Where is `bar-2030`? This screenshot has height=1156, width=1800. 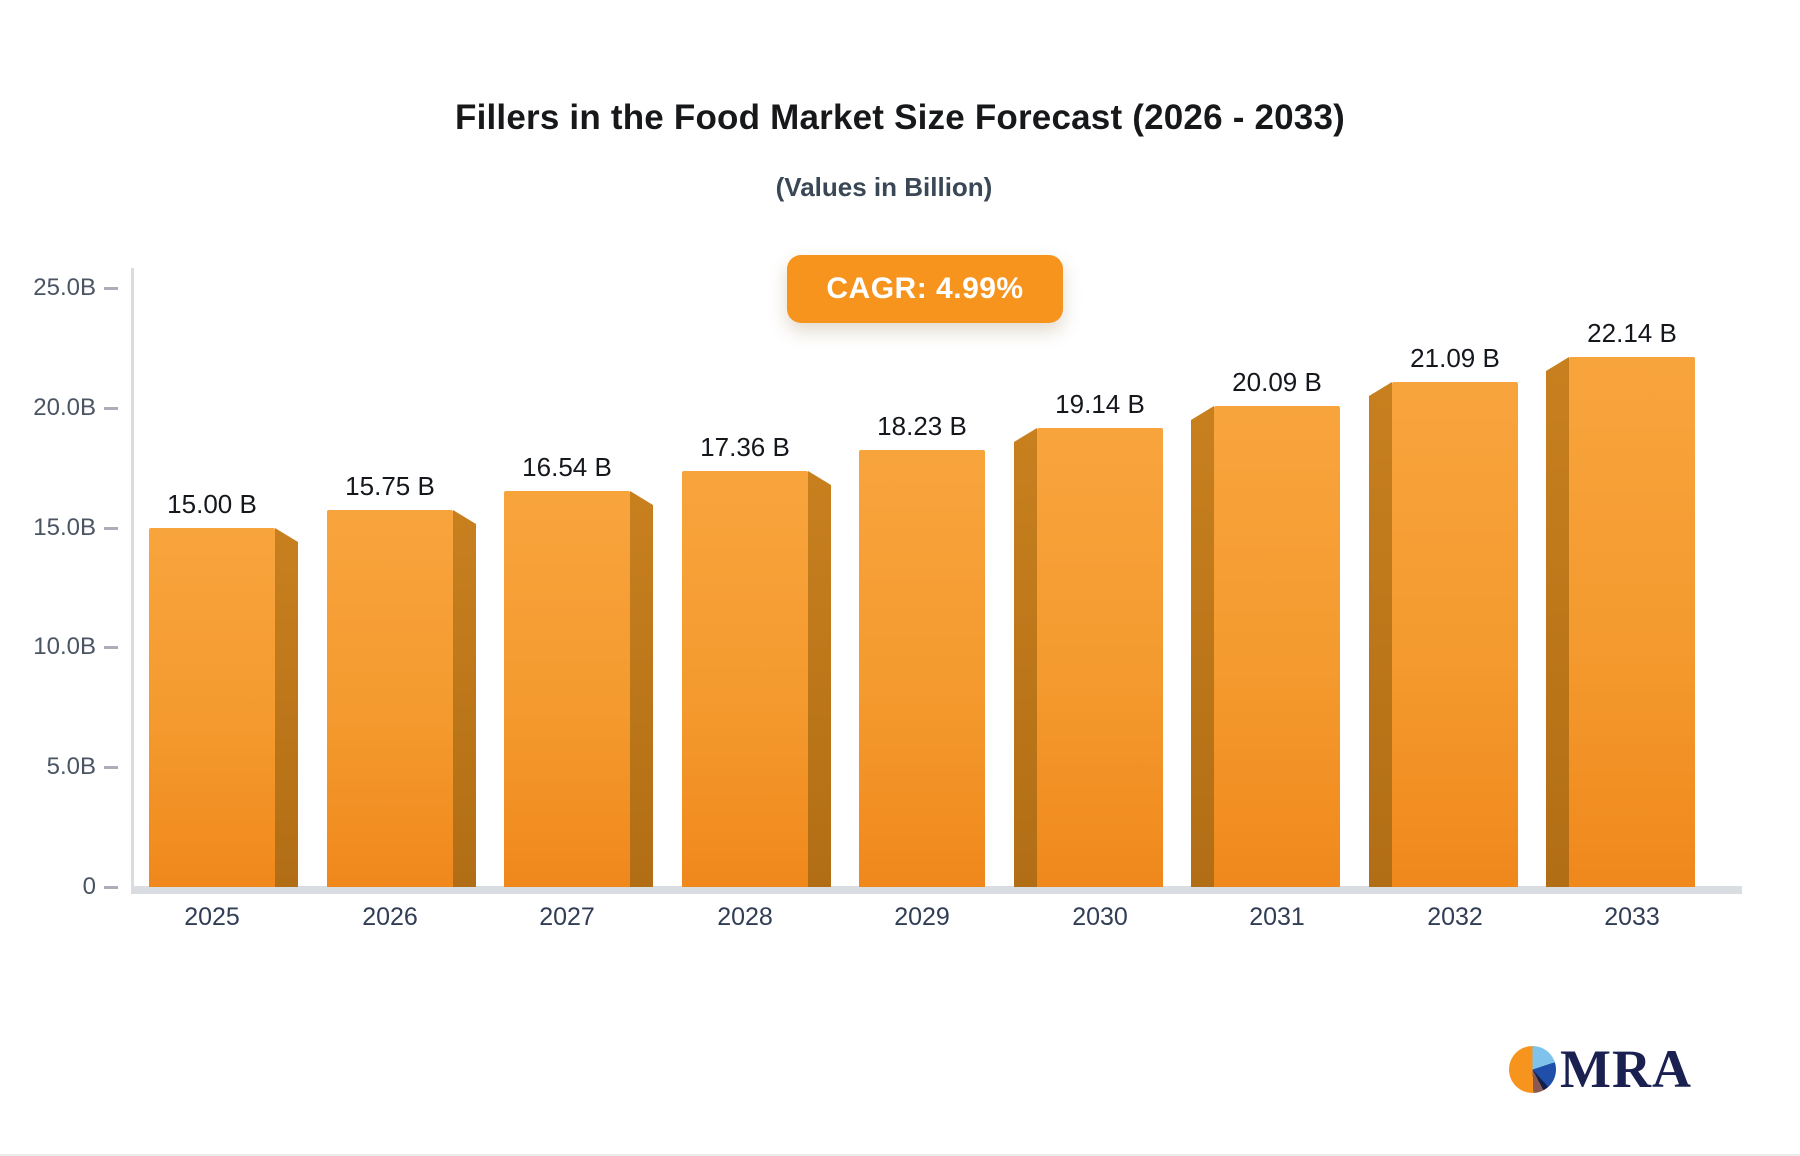 bar-2030 is located at coordinates (1088, 657).